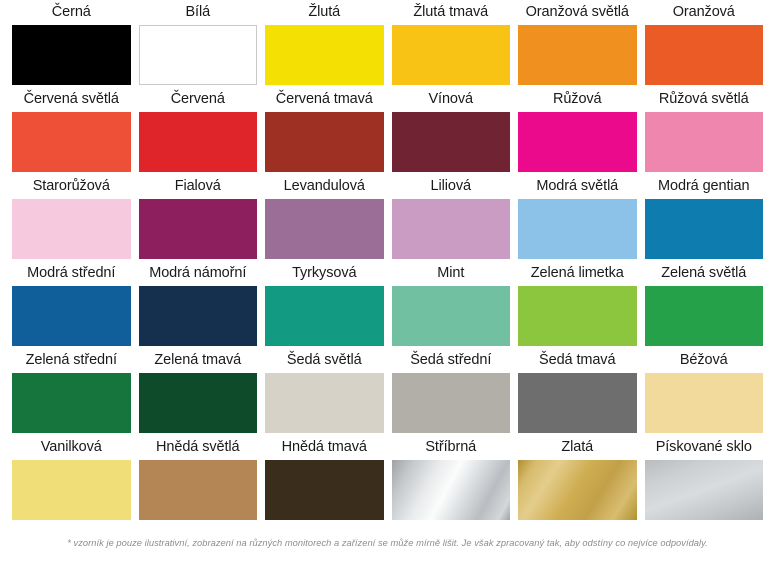 The height and width of the screenshot is (564, 775). I want to click on swatch-label: Žlutá, so click(324, 12).